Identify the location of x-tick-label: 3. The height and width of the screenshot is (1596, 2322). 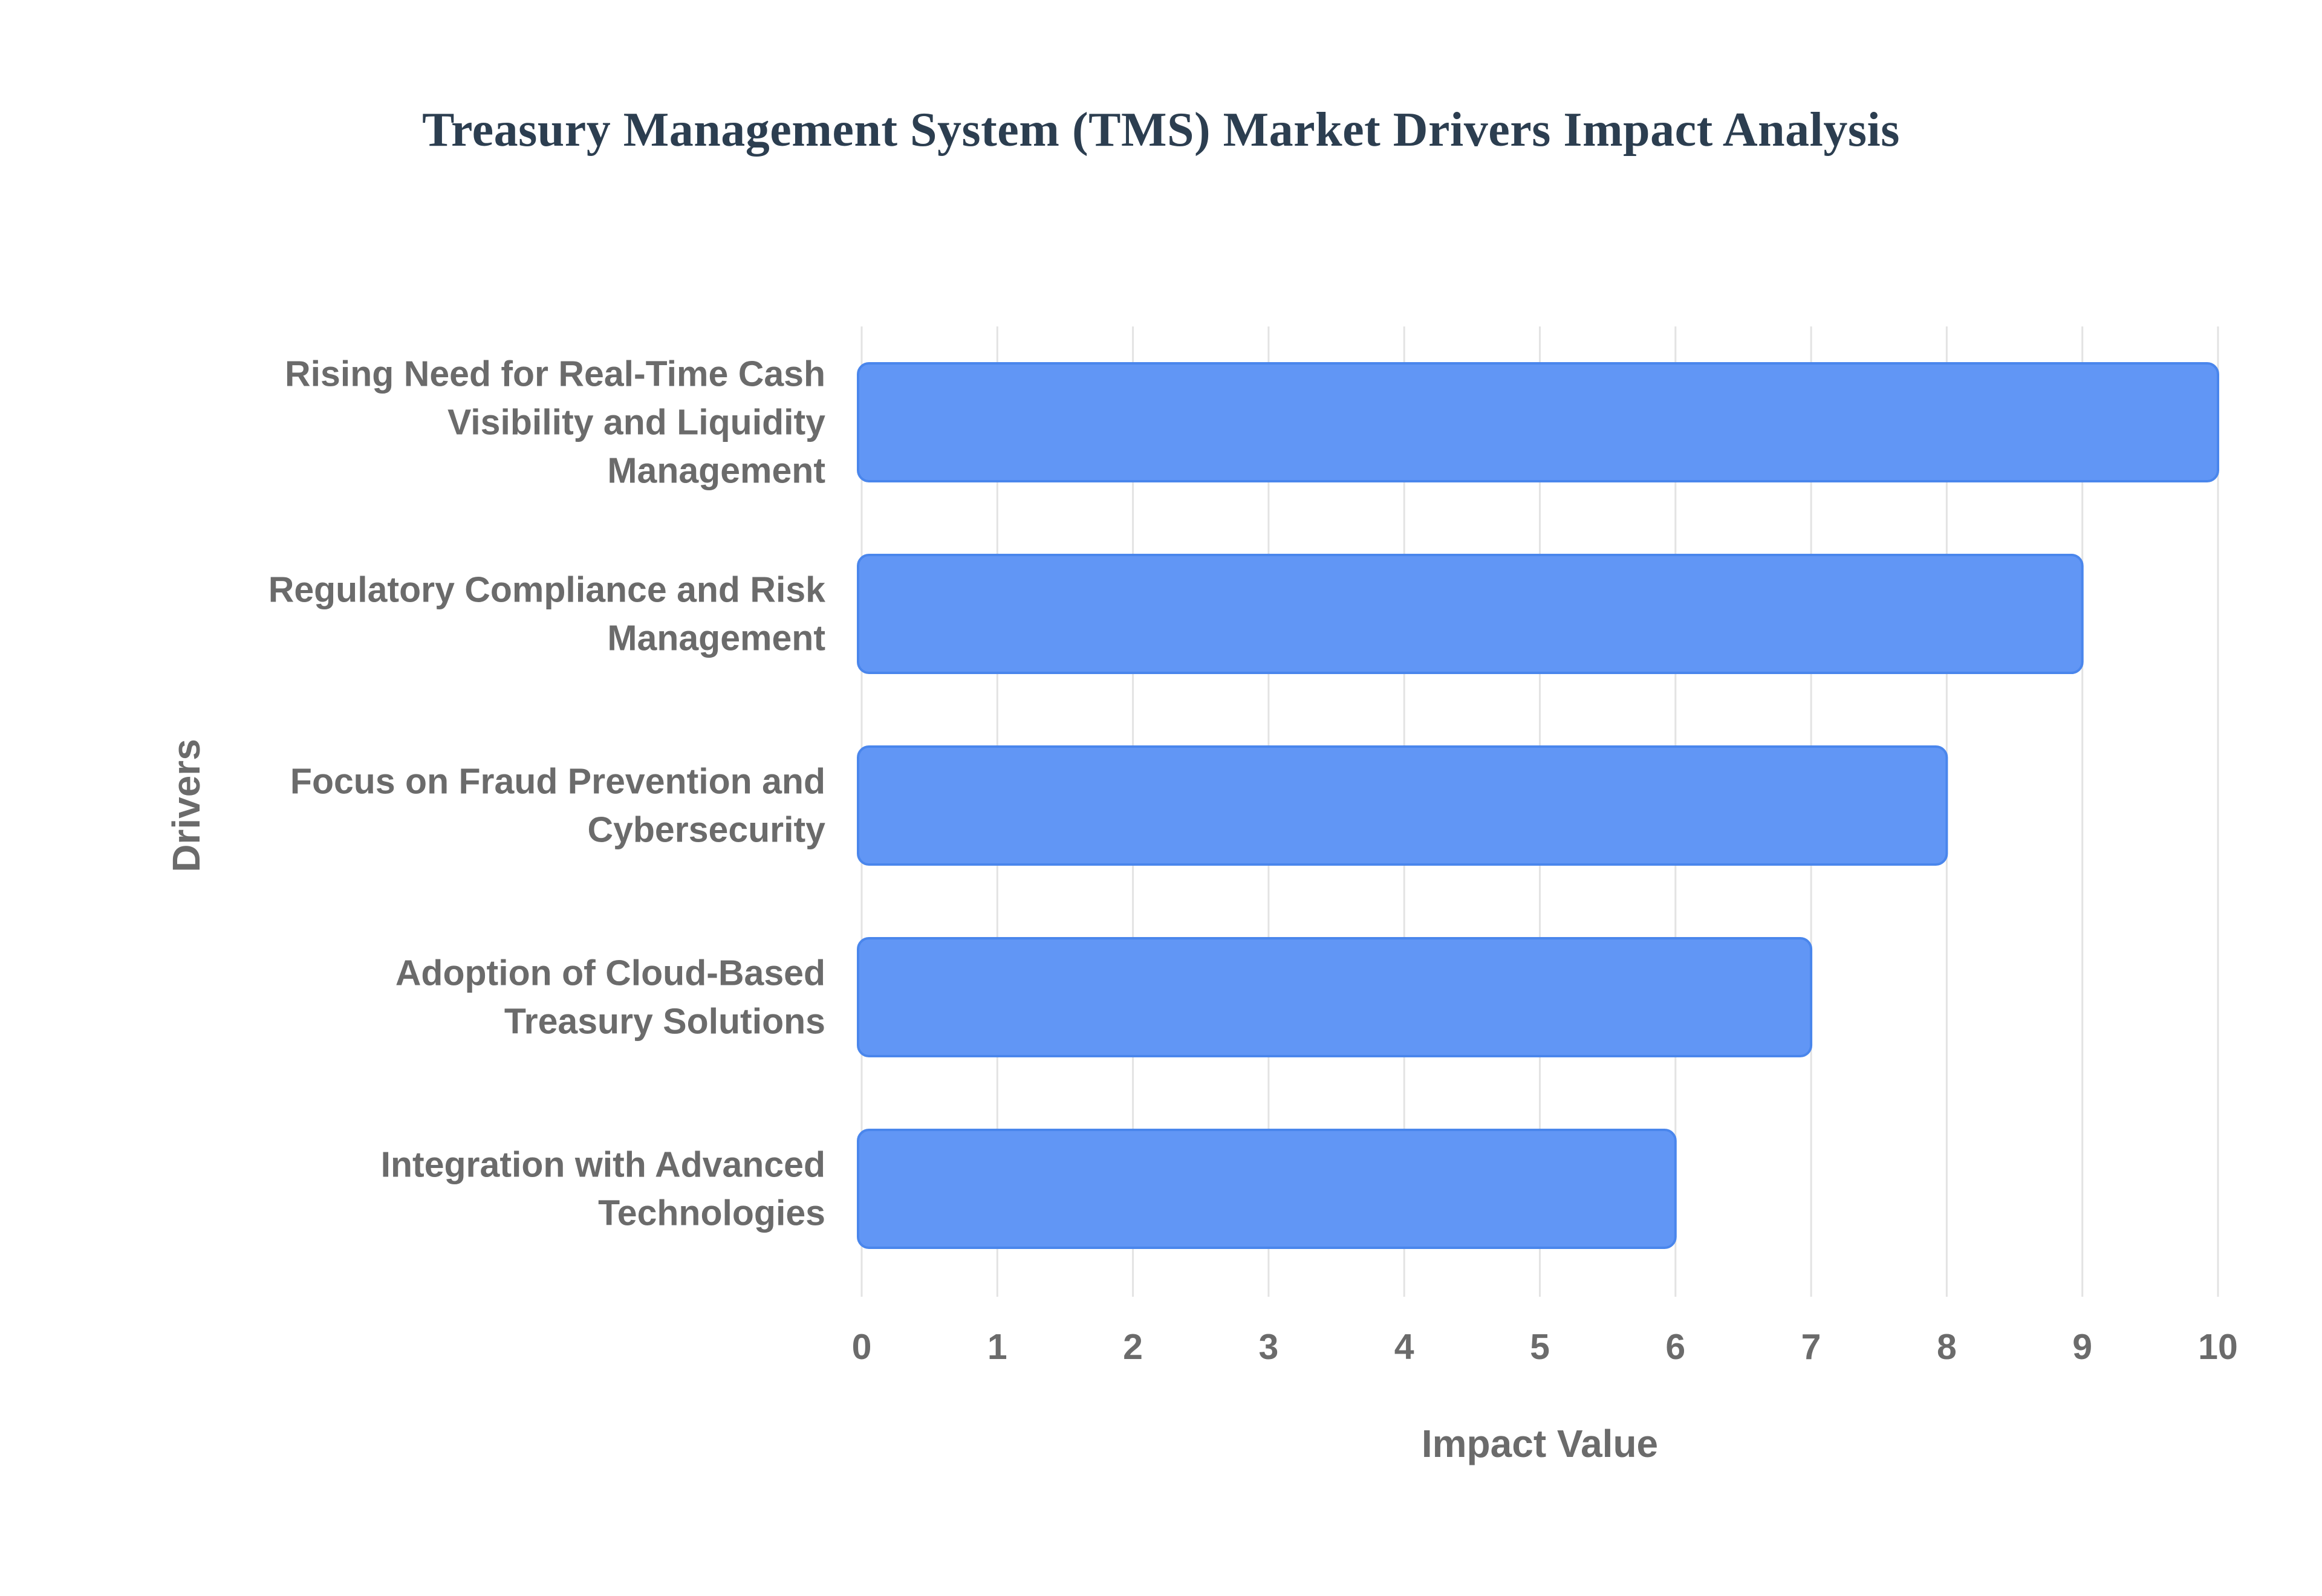
(1268, 1347).